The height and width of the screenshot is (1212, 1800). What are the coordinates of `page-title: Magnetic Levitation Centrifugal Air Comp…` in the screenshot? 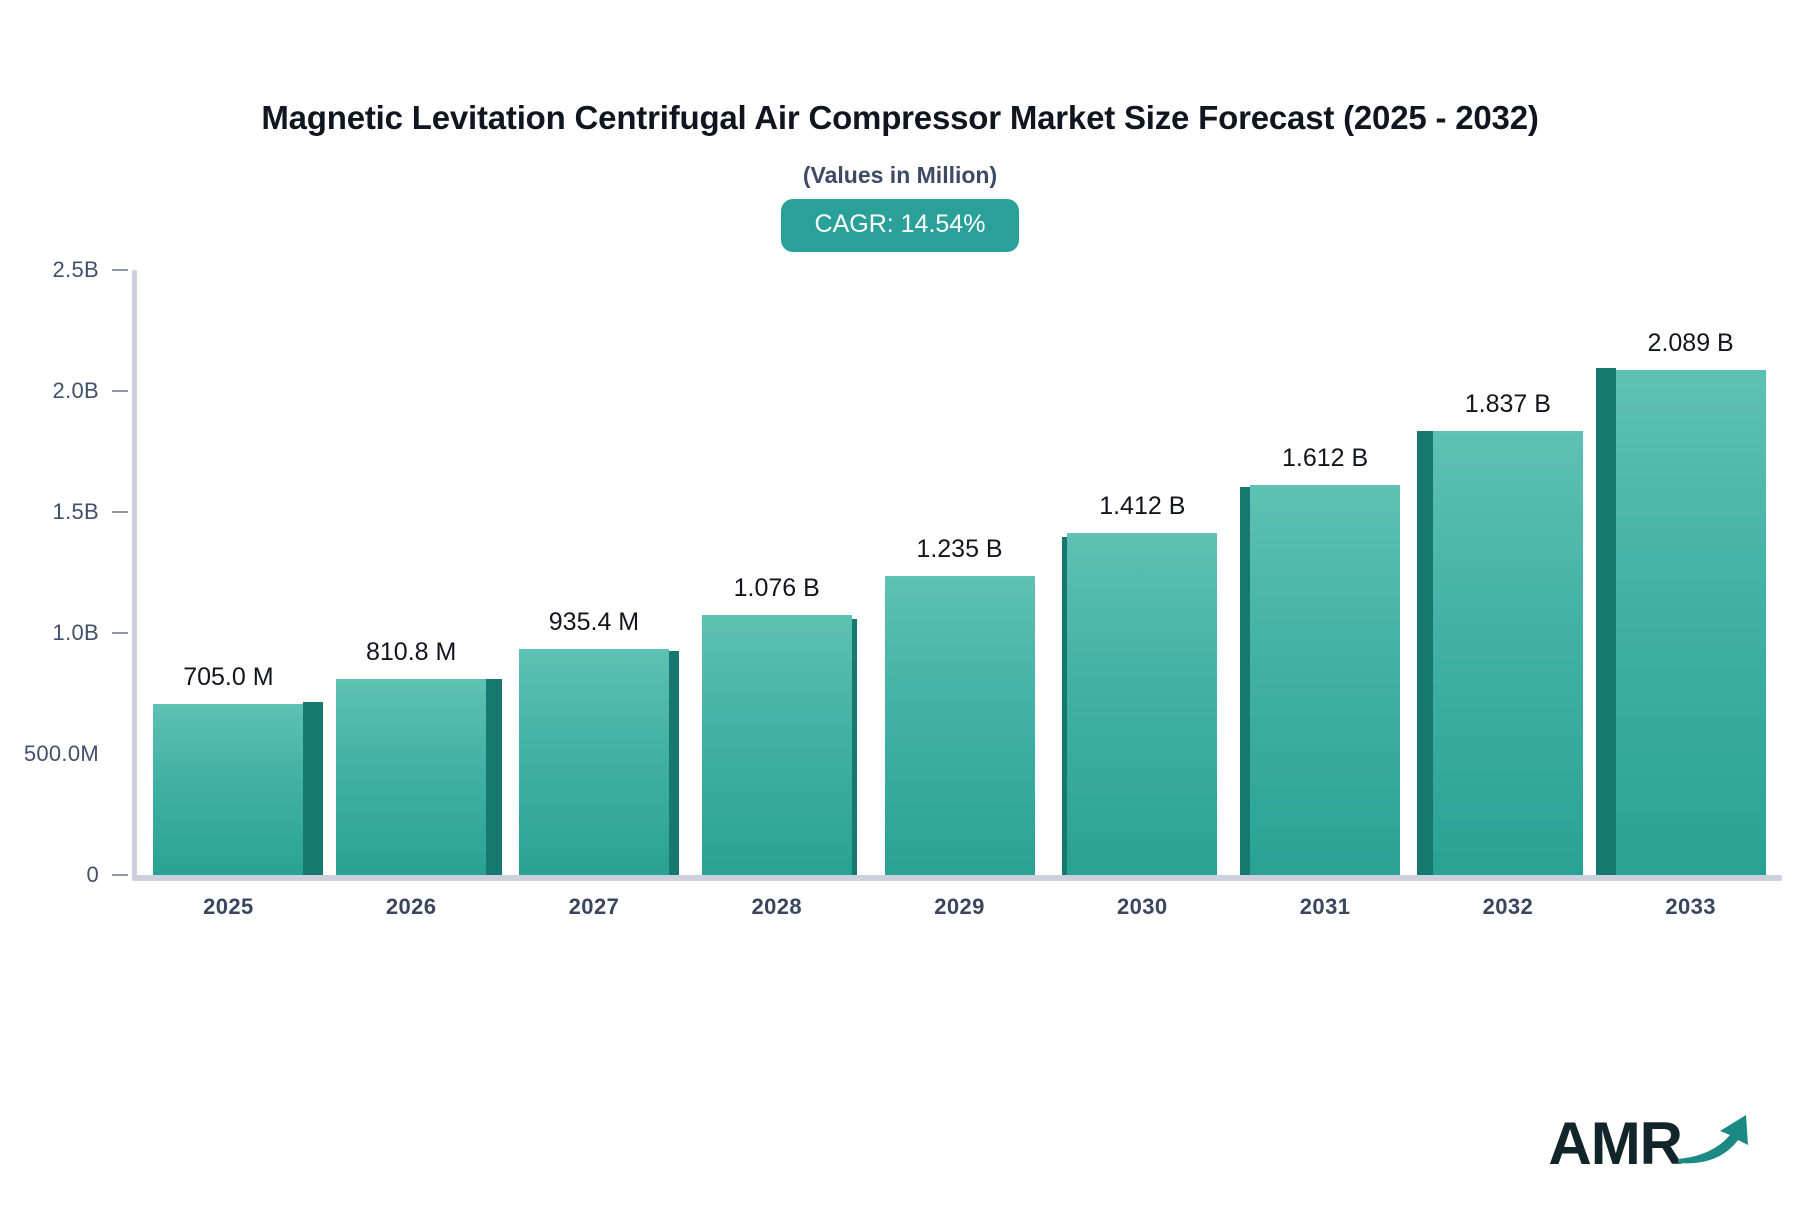 It's located at (900, 117).